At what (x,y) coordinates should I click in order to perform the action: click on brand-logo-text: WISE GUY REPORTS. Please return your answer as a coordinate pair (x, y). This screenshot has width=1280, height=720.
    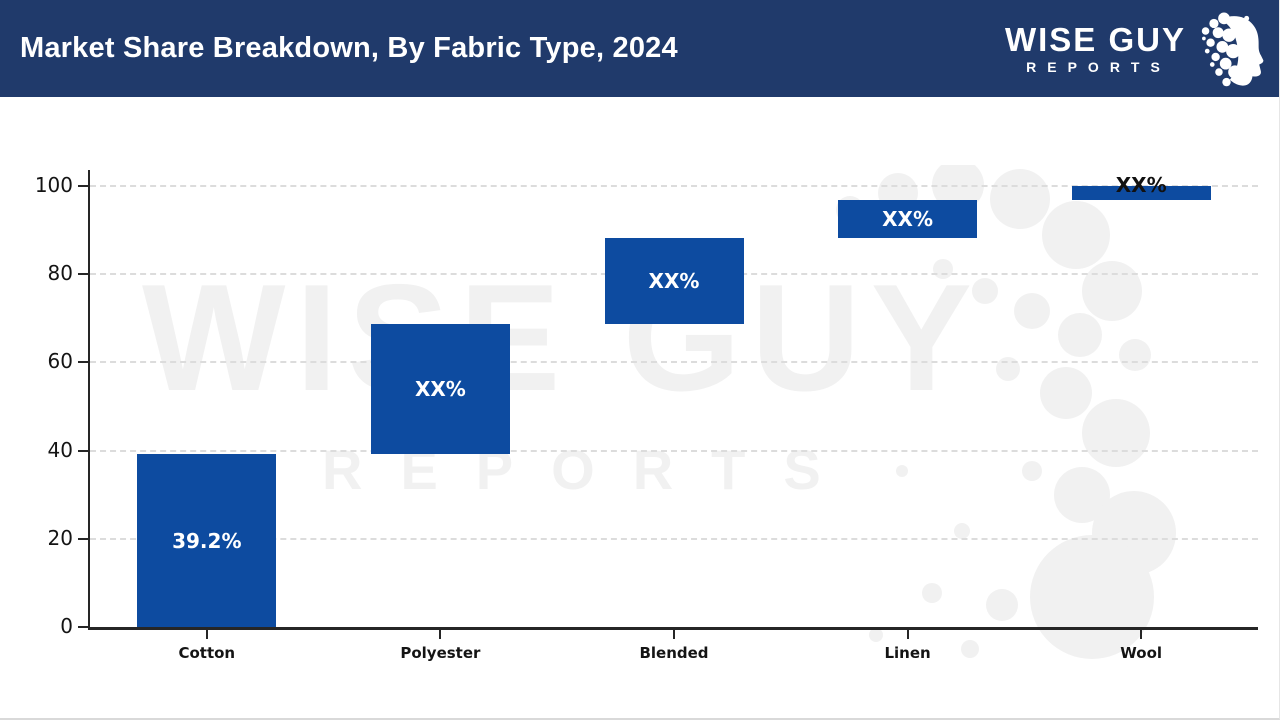
    Looking at the image, I should click on (1095, 48).